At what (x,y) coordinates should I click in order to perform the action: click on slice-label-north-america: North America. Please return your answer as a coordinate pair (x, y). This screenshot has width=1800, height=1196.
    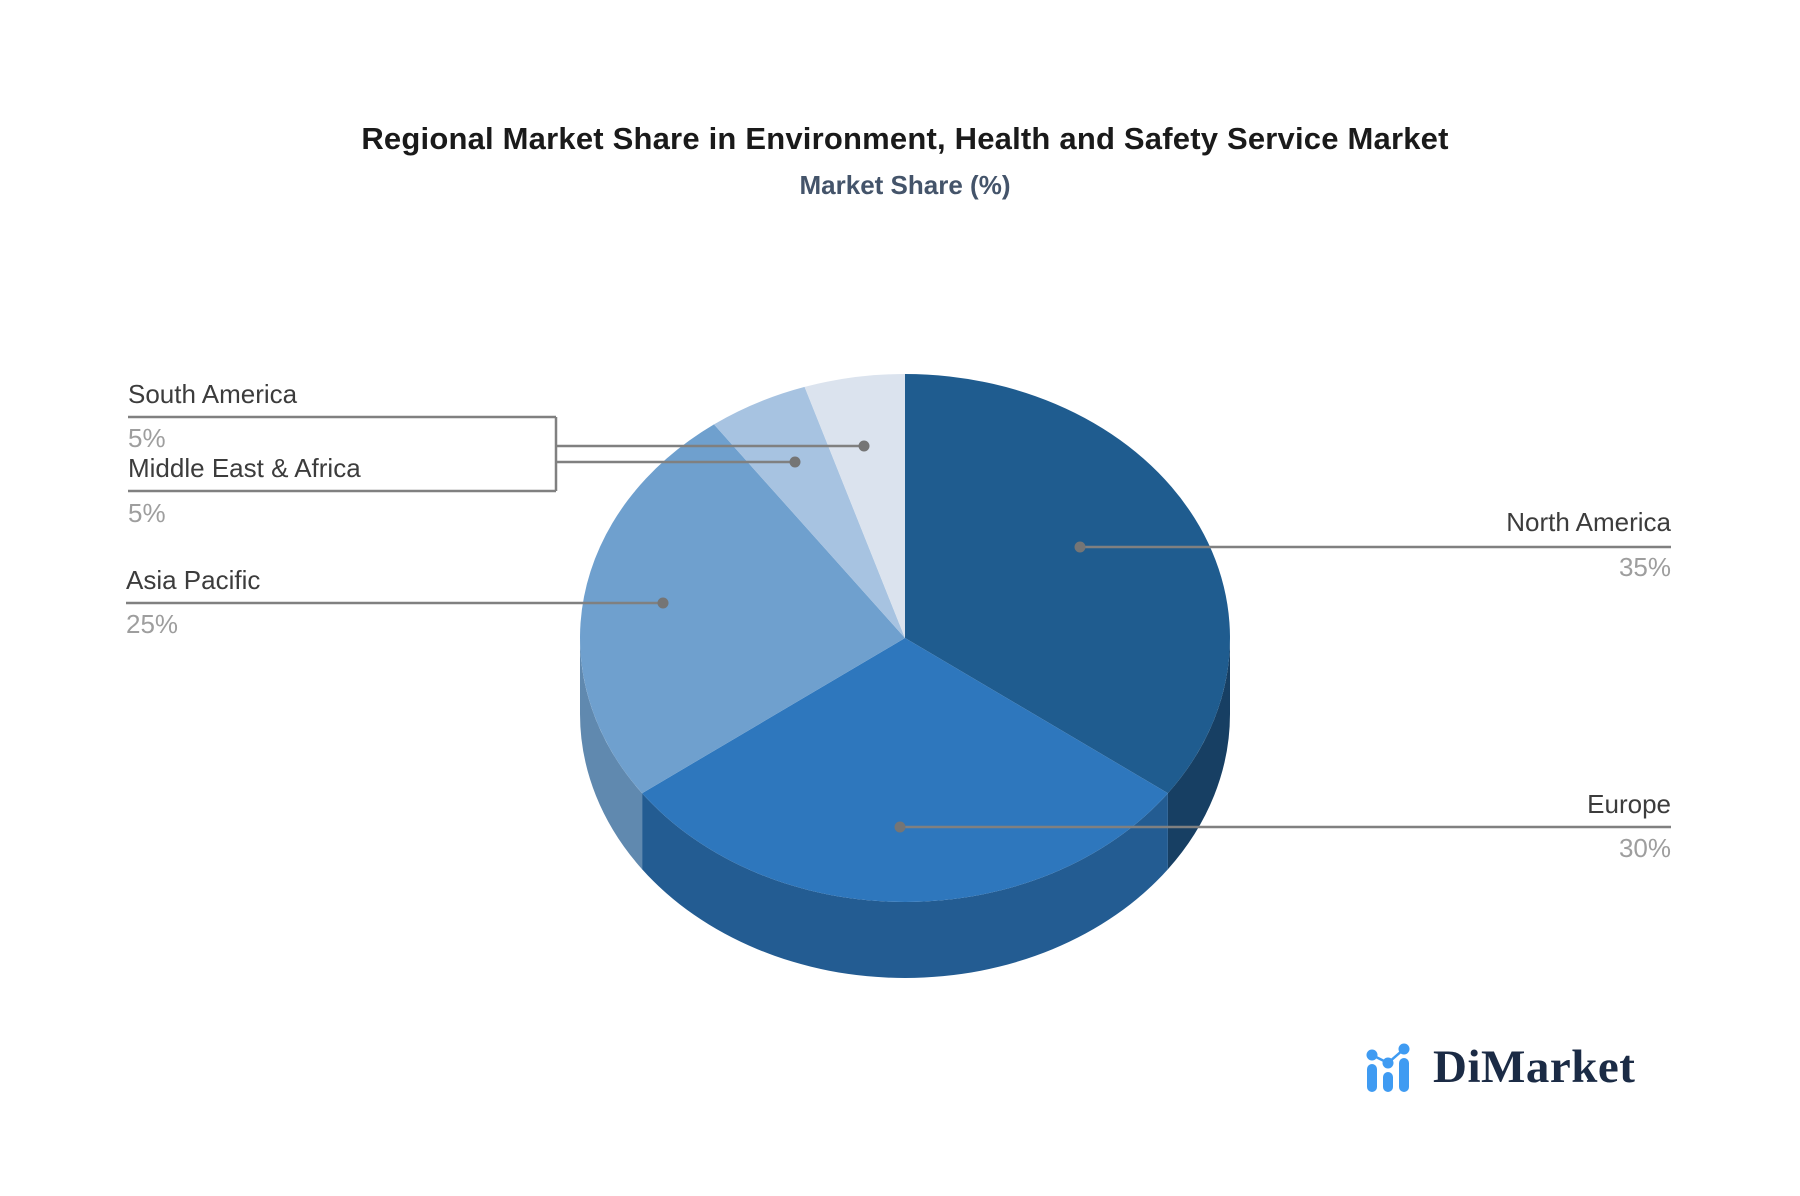
    Looking at the image, I should click on (1588, 522).